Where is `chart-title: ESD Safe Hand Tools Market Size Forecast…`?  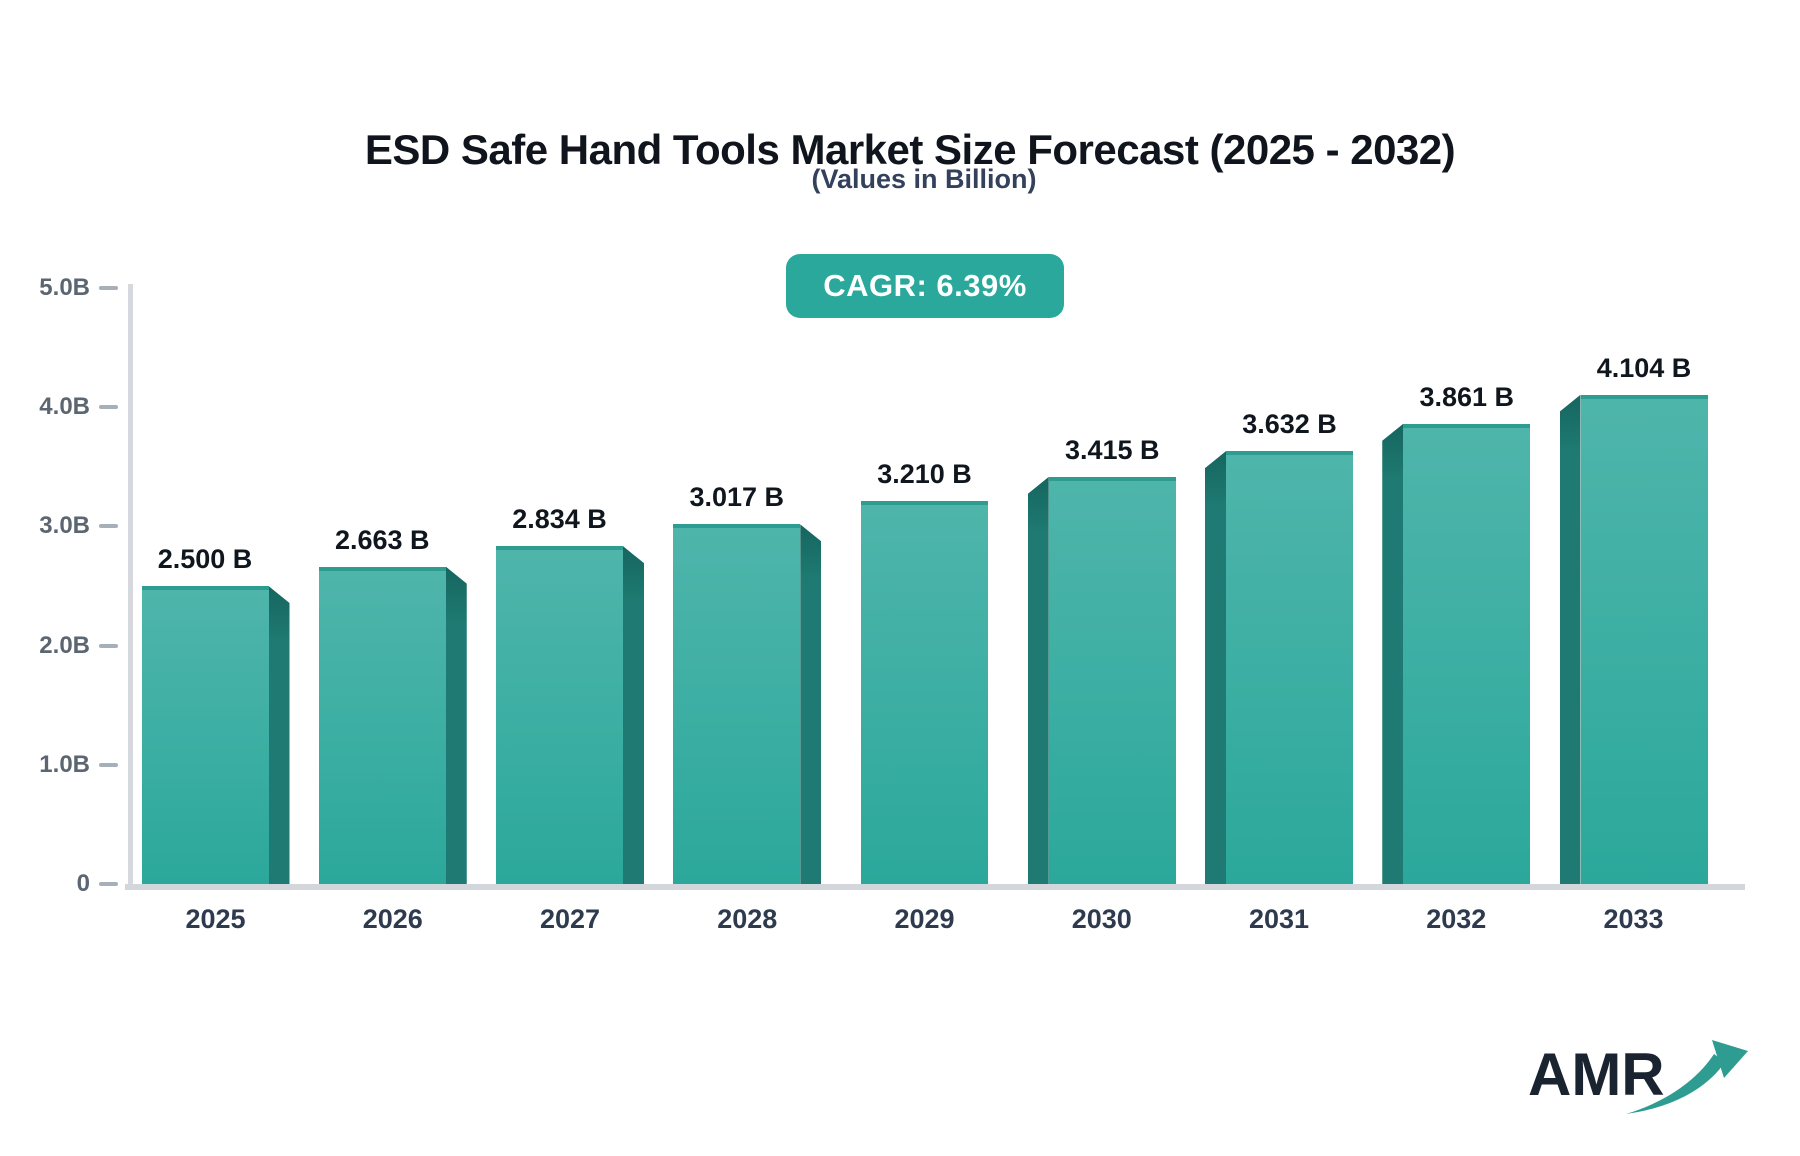 chart-title: ESD Safe Hand Tools Market Size Forecast… is located at coordinates (910, 150).